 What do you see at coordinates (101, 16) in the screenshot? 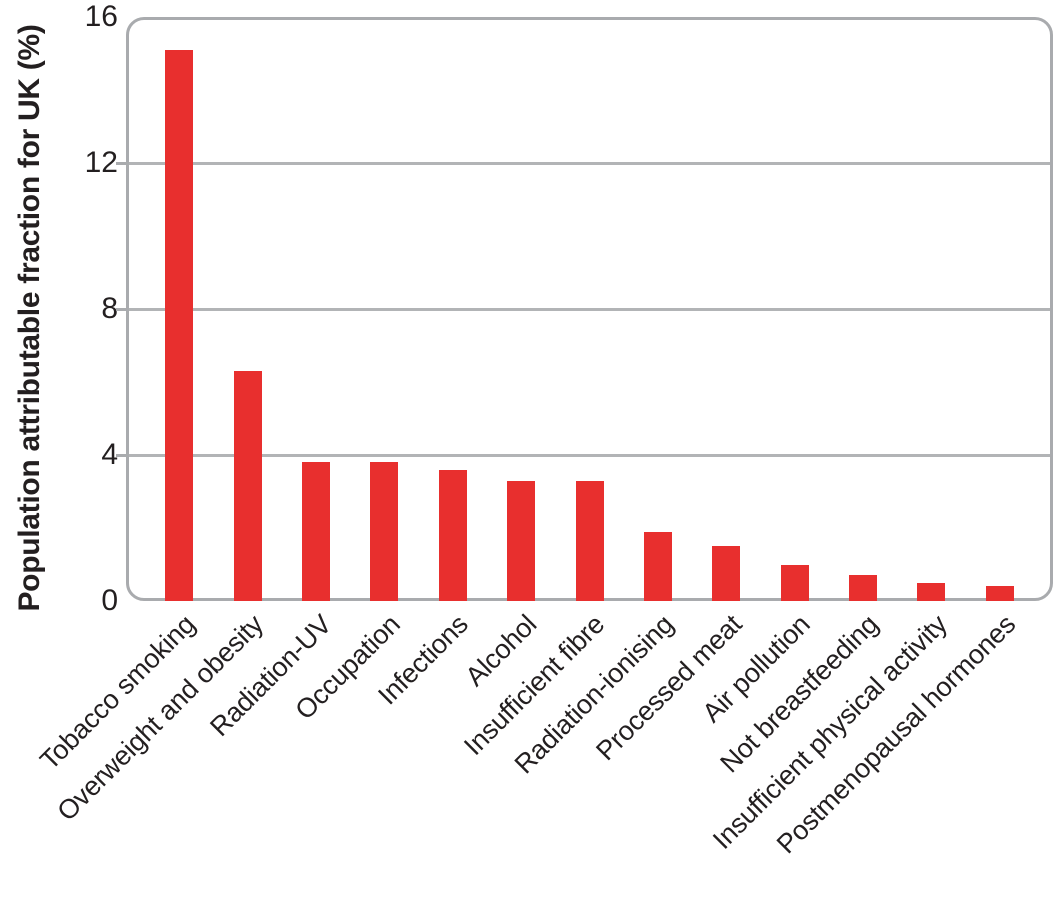
I see `y-tick-label: 16` at bounding box center [101, 16].